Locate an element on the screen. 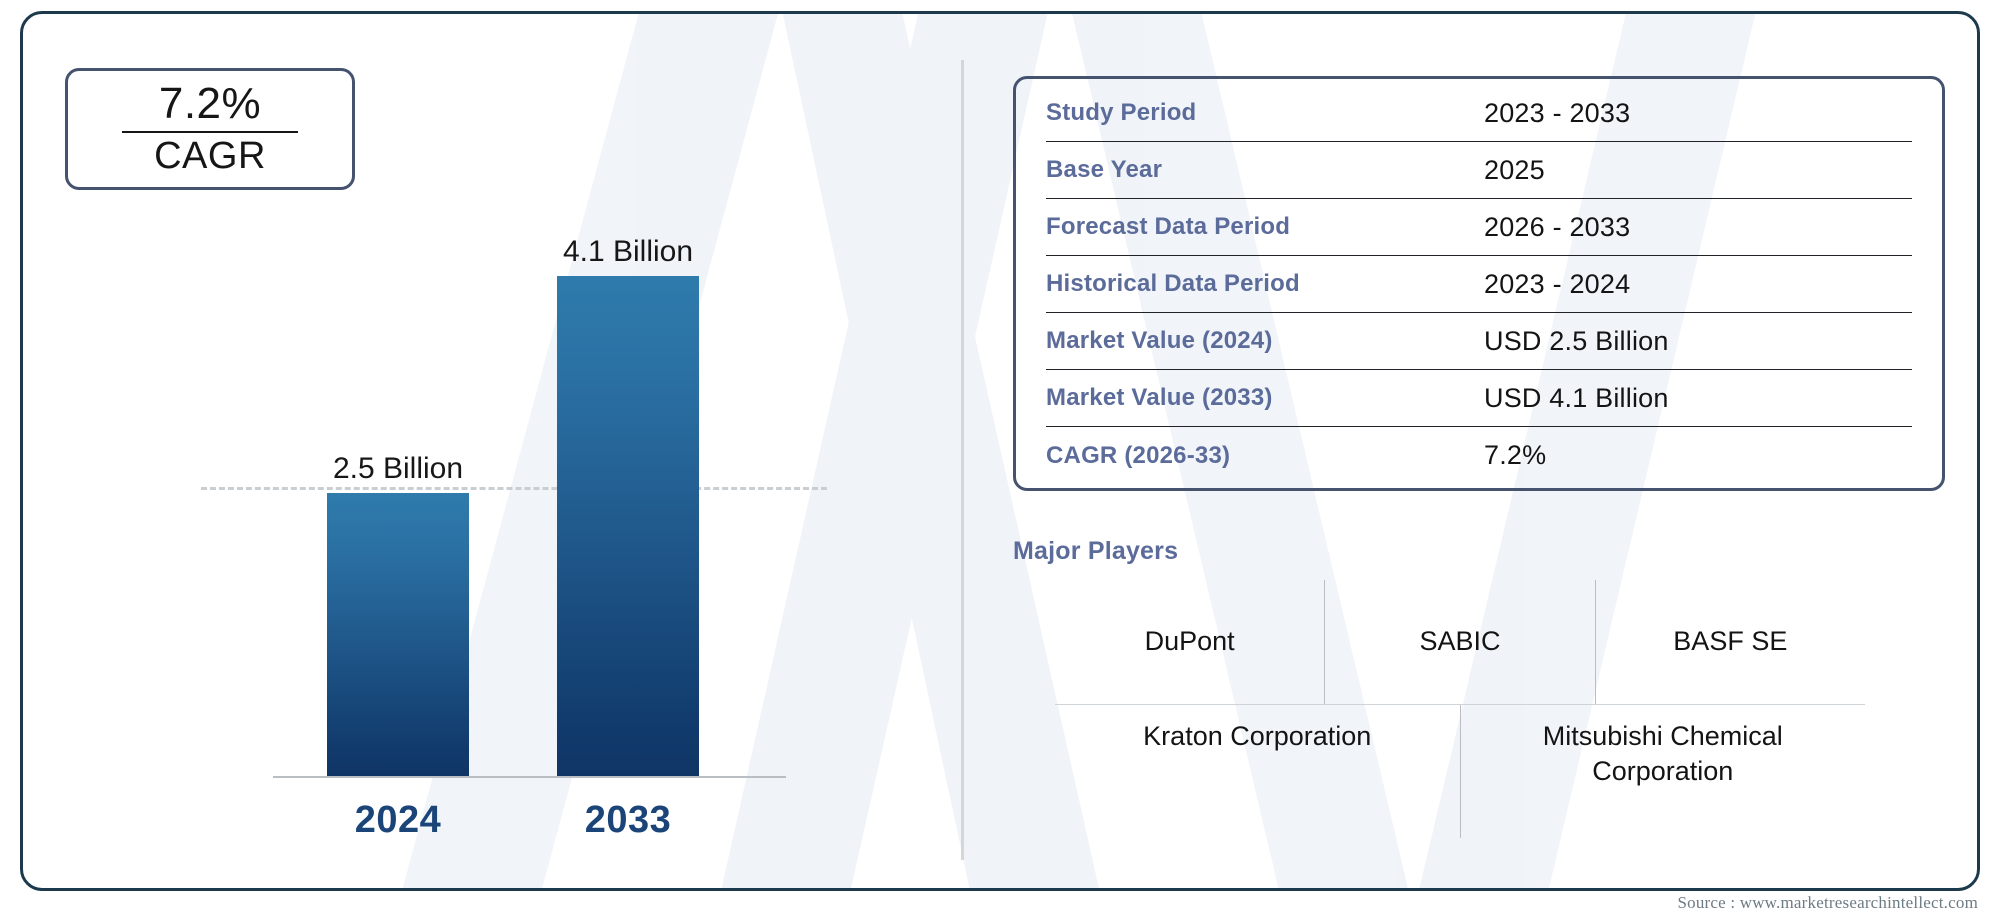  x-tick-label-2024: 2024 is located at coordinates (398, 820).